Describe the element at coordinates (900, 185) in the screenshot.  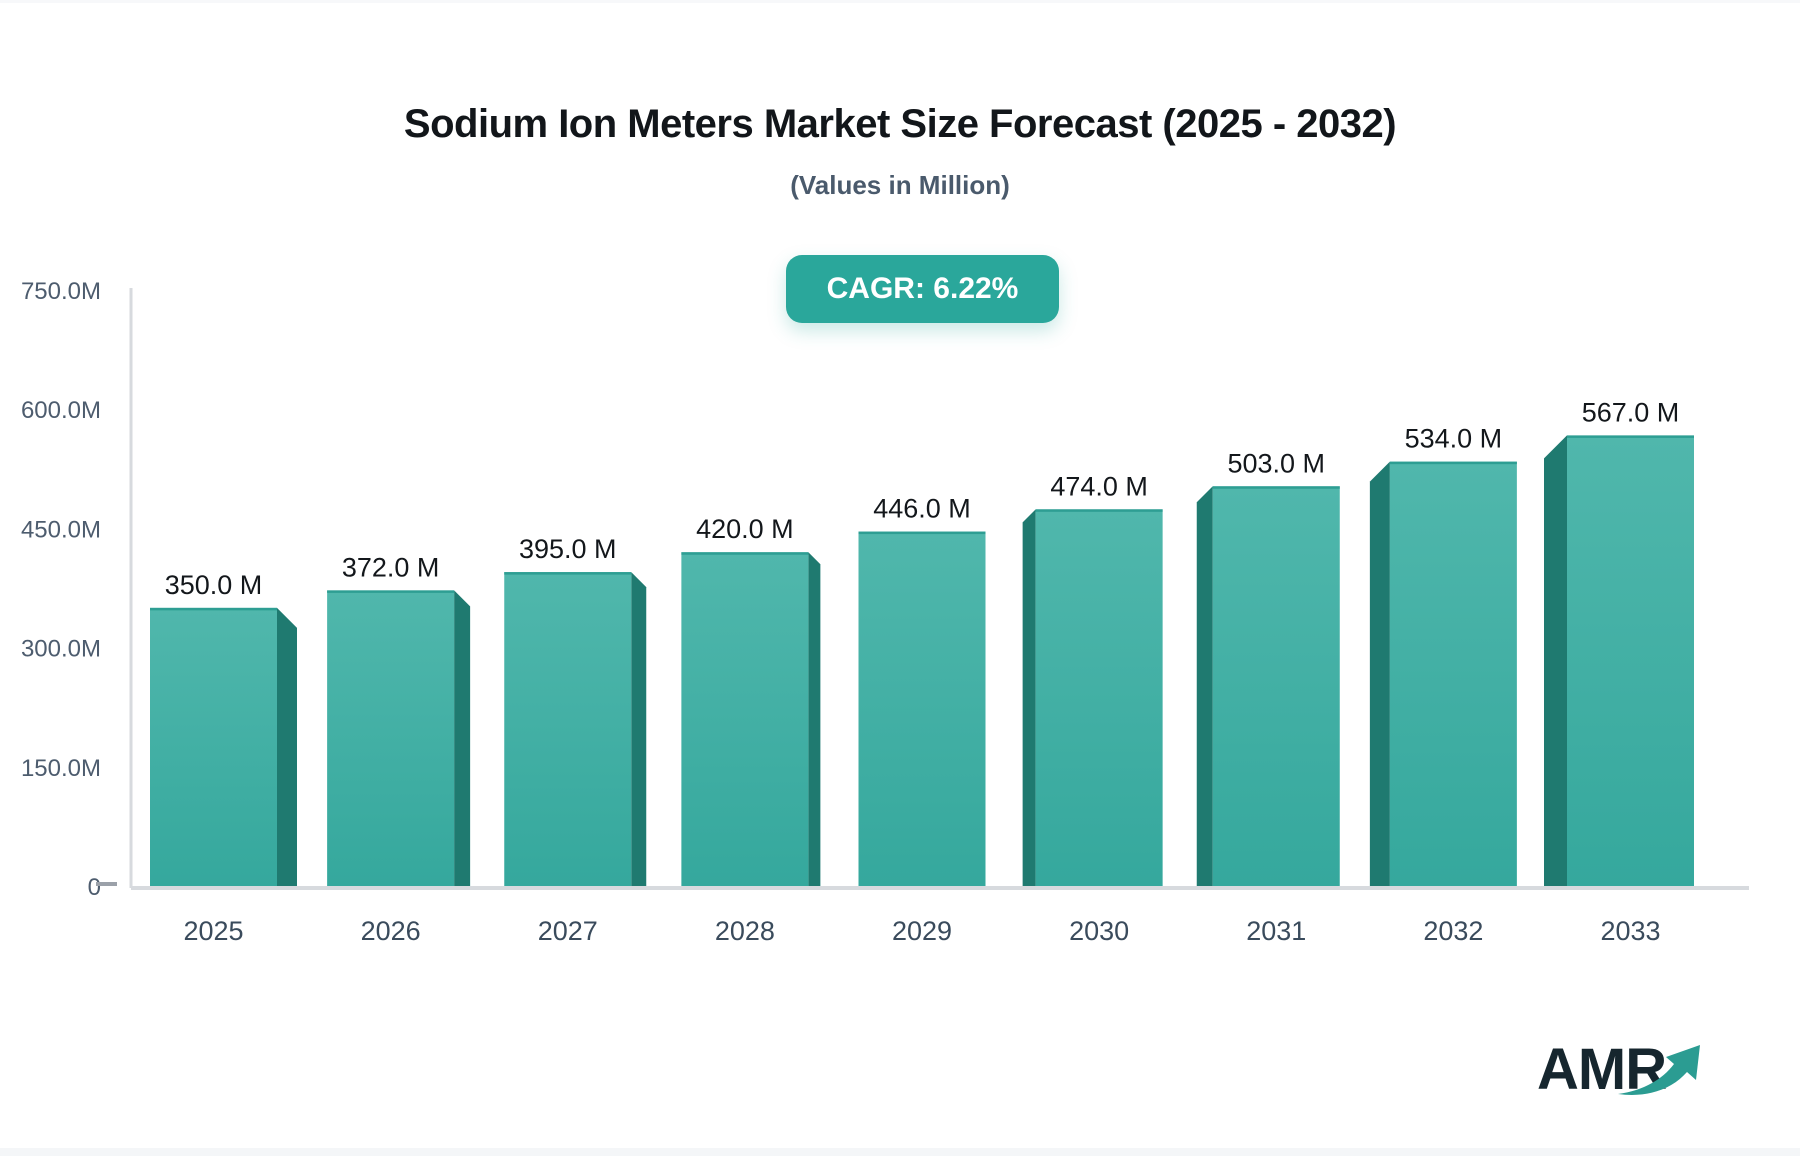
I see `page-subtitle: (Values in Million)` at that location.